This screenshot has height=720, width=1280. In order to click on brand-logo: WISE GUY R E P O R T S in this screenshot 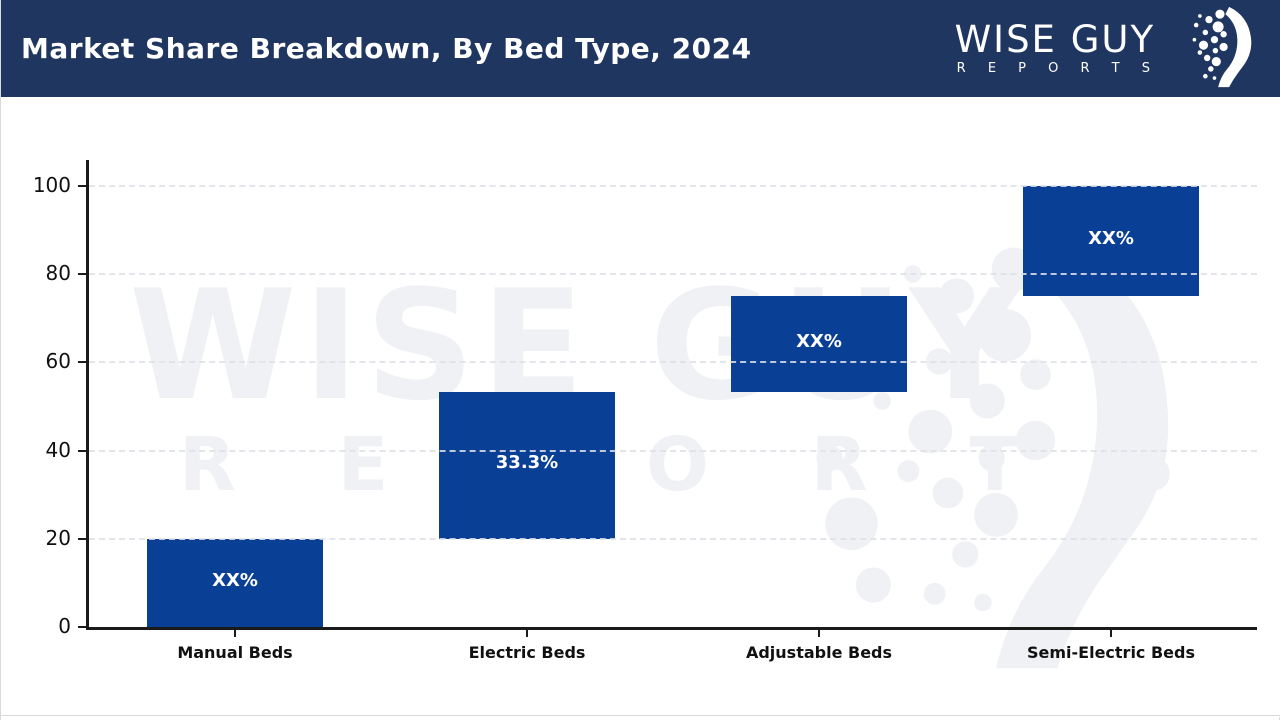, I will do `click(1103, 49)`.